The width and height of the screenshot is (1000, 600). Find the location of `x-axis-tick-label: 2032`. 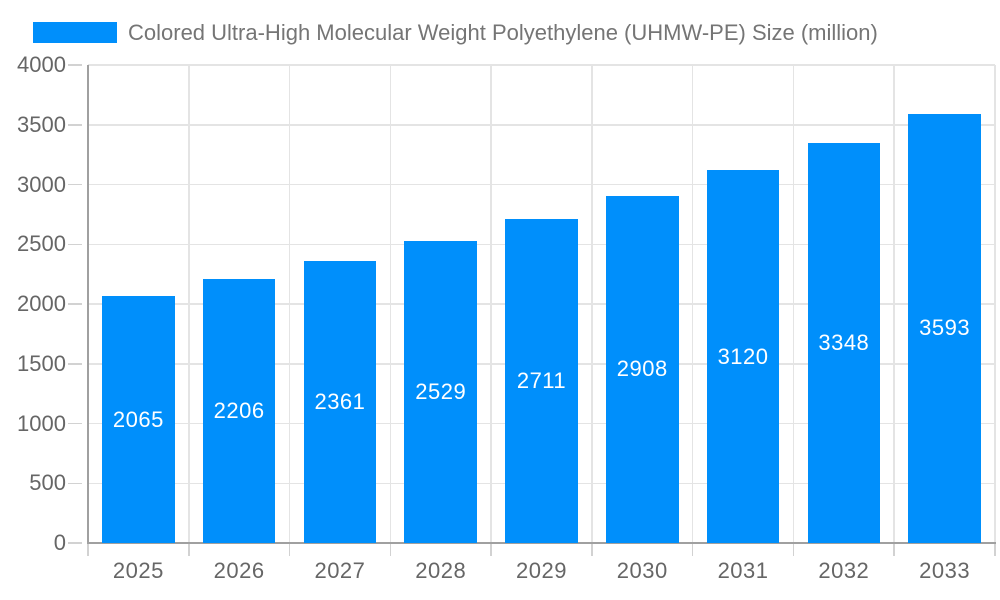

x-axis-tick-label: 2032 is located at coordinates (844, 570).